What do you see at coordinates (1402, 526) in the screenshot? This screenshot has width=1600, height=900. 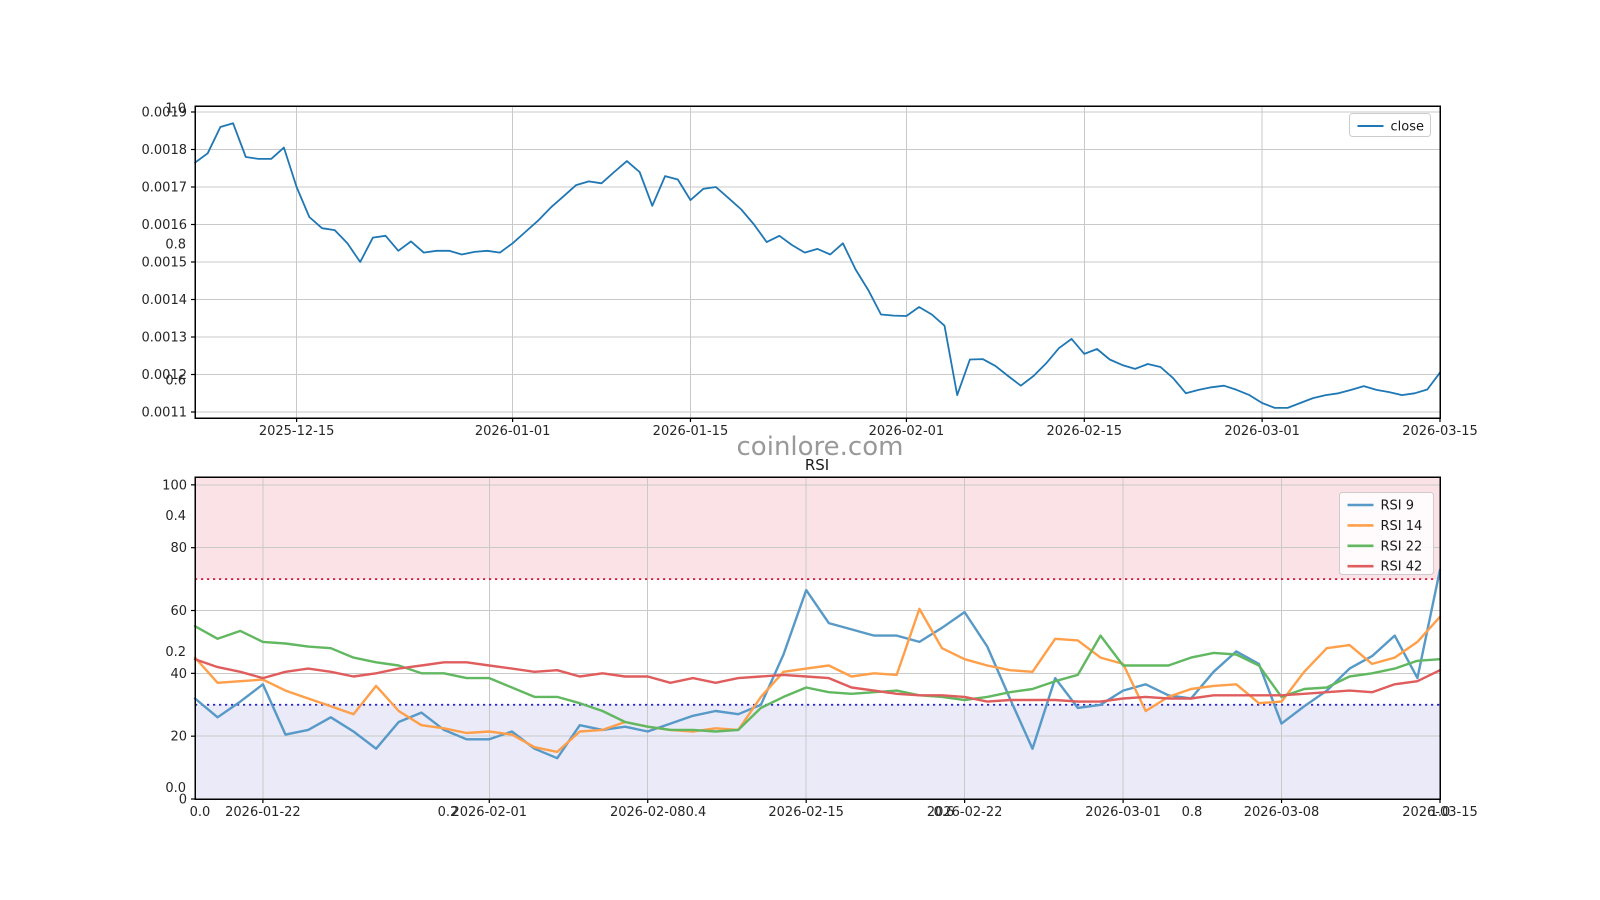 I see `legend-label: RSI 14` at bounding box center [1402, 526].